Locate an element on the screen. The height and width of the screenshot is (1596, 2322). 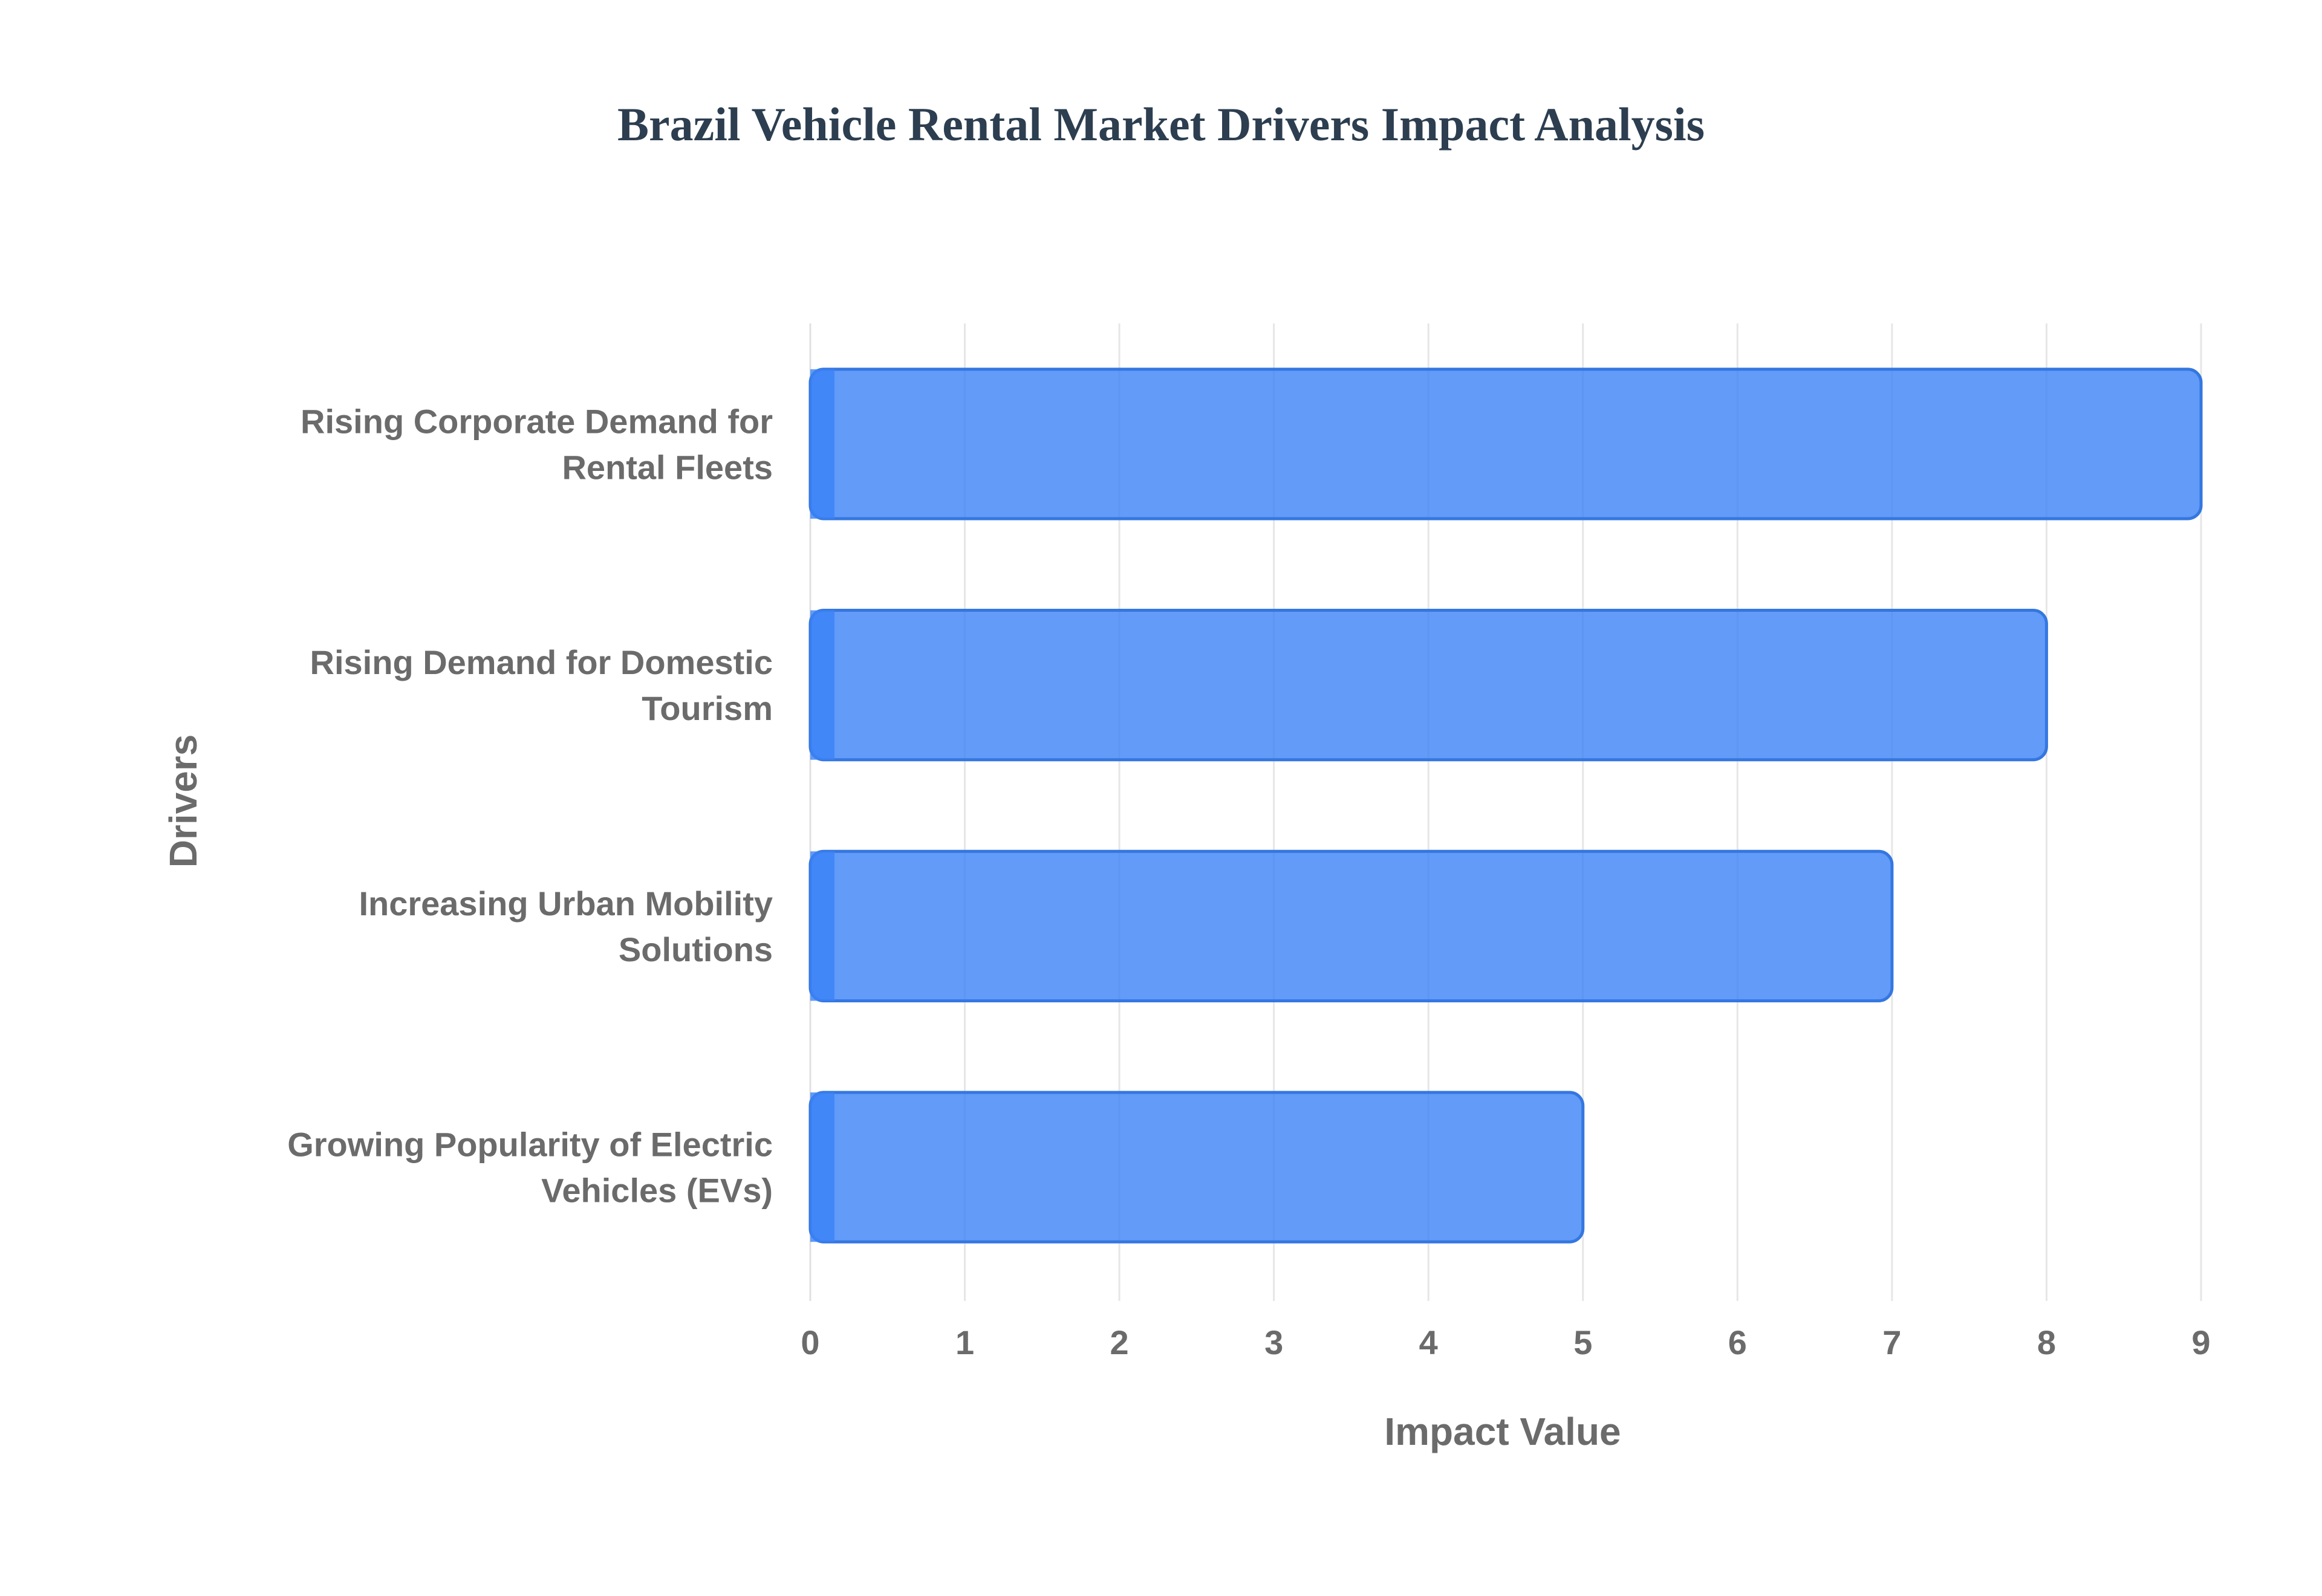
x-tick-label: 7 is located at coordinates (1892, 1342).